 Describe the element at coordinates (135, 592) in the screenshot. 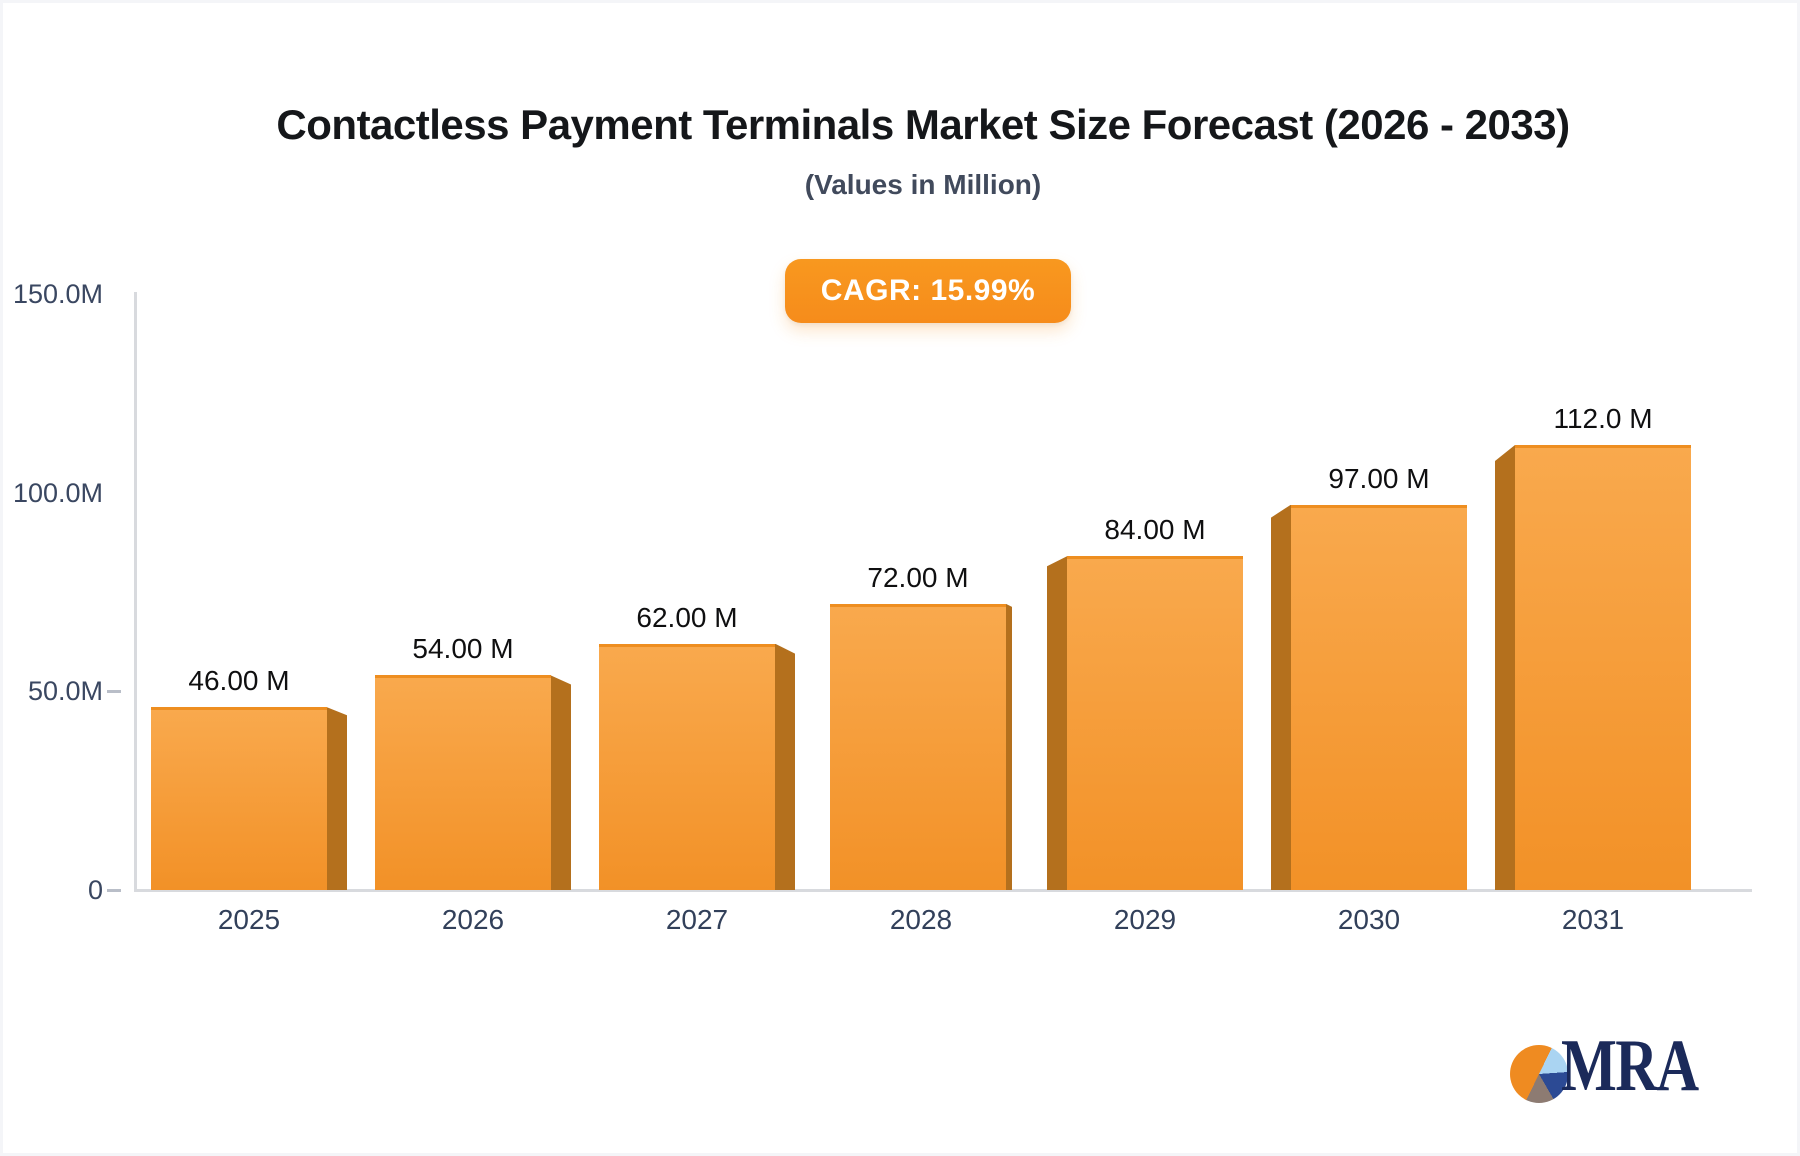

I see `y-axis-line` at that location.